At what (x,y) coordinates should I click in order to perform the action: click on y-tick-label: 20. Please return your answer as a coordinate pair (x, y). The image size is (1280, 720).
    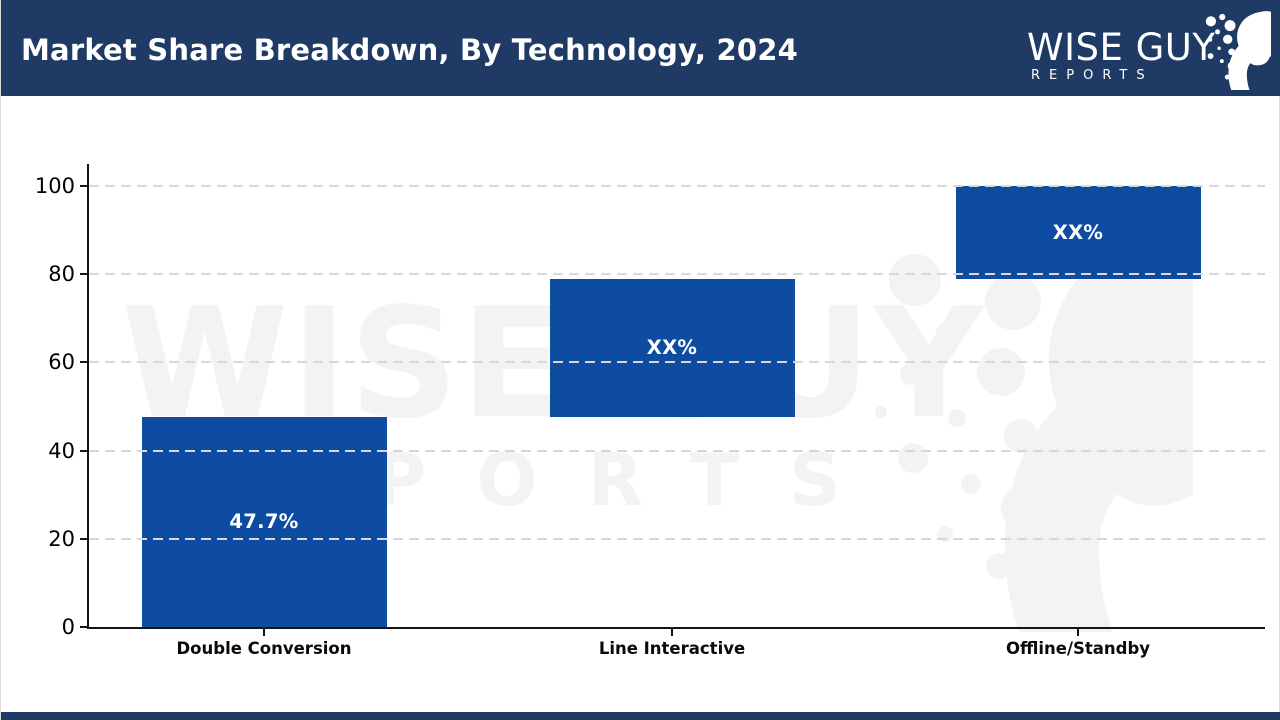
    Looking at the image, I should click on (61, 538).